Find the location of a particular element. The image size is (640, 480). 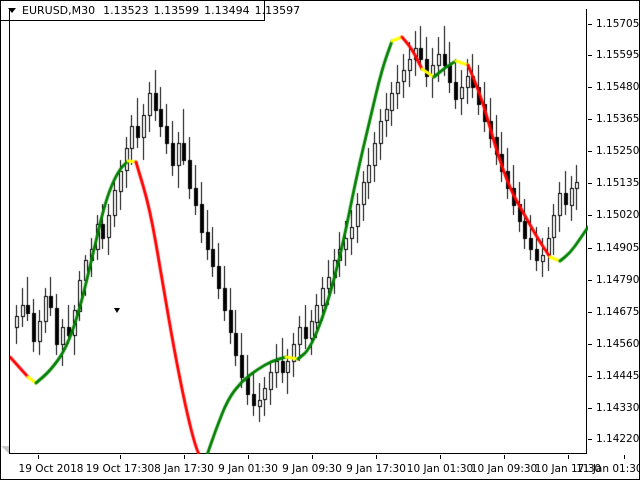

time-axis-label: 10 Jan 17:30 is located at coordinates (568, 469).